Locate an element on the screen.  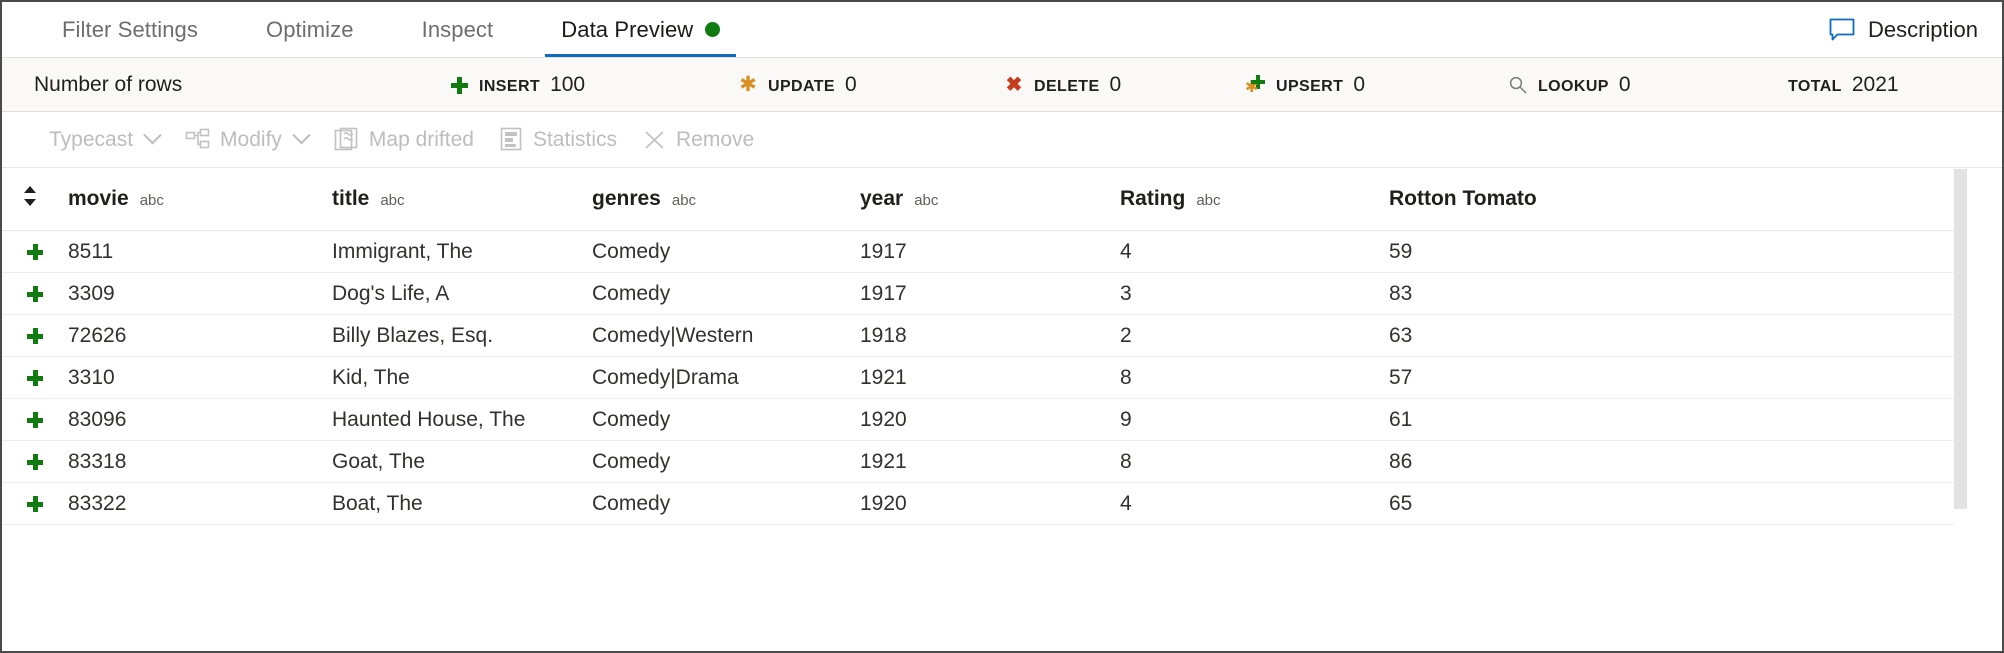
column-header-rotton-tomato: Rotton Tomato is located at coordinates (1673, 199).